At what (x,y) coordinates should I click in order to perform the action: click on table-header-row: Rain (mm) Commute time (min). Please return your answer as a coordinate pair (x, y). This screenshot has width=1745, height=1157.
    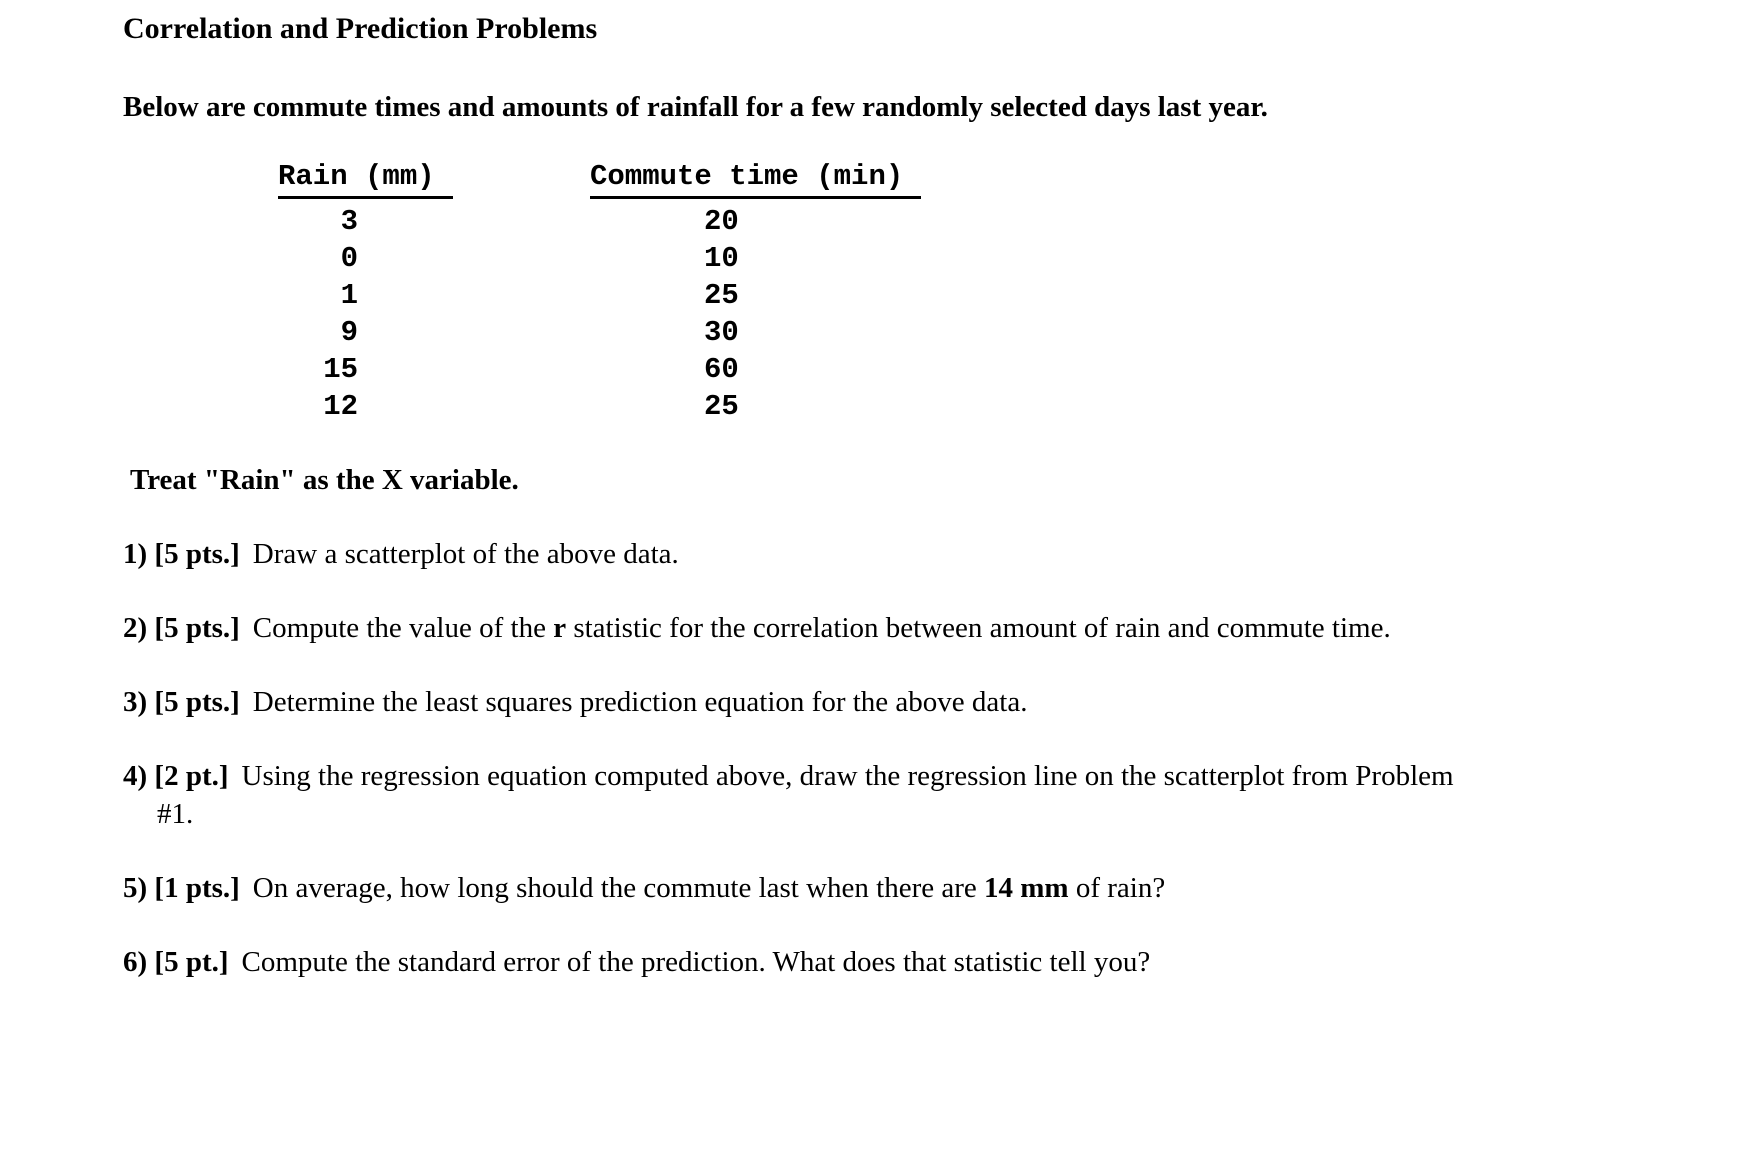
    Looking at the image, I should click on (873, 178).